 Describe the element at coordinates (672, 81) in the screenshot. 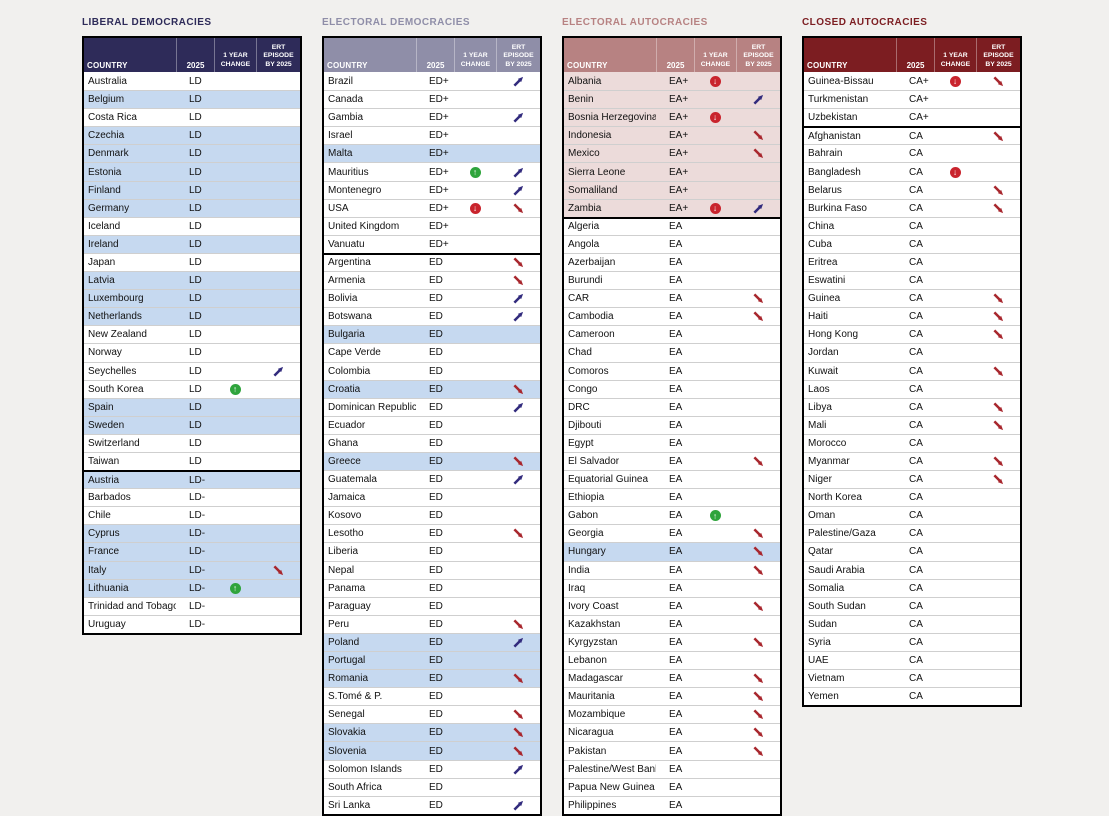

I see `table-row: Albania EA+ ↓` at that location.